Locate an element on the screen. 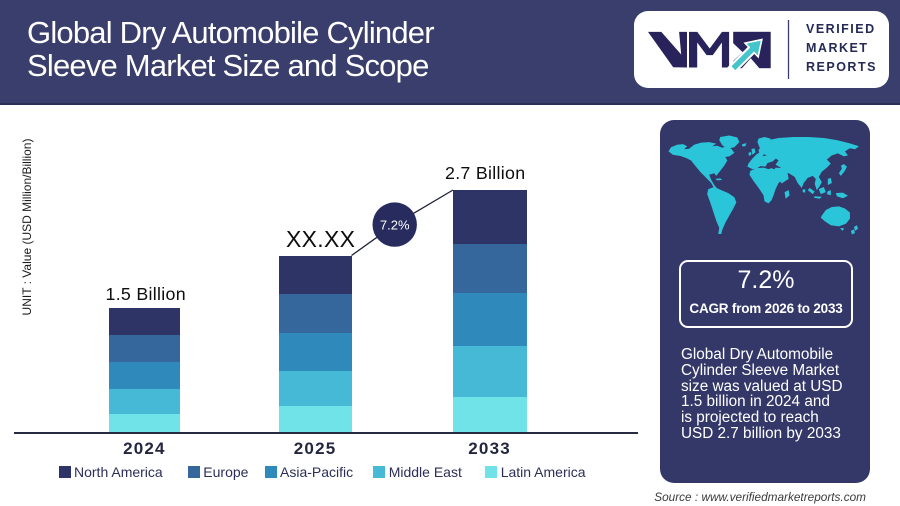 The image size is (900, 506). svg-text: 7.2% is located at coordinates (395, 225).